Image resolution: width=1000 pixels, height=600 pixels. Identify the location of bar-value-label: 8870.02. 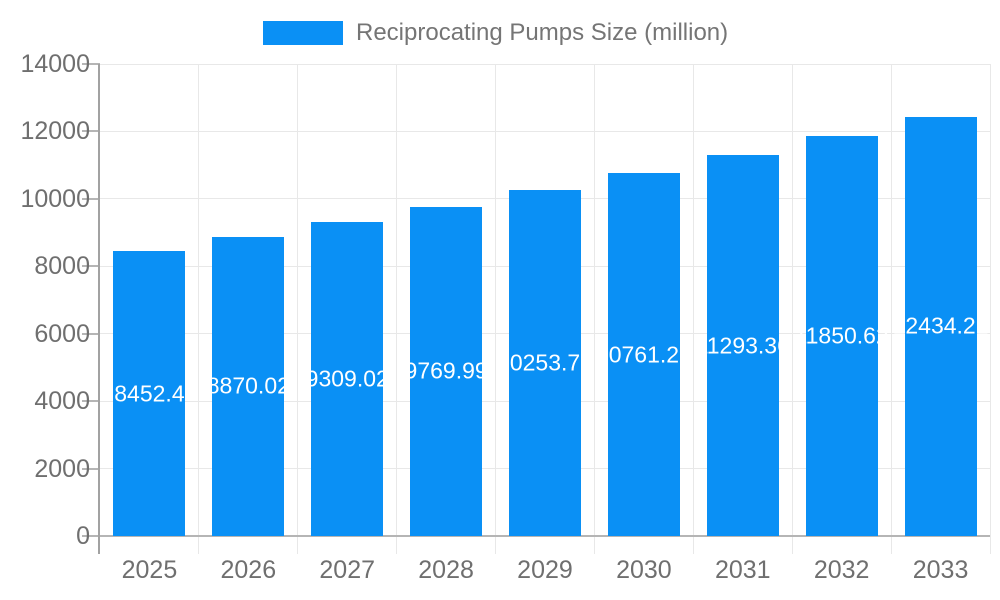
(248, 385).